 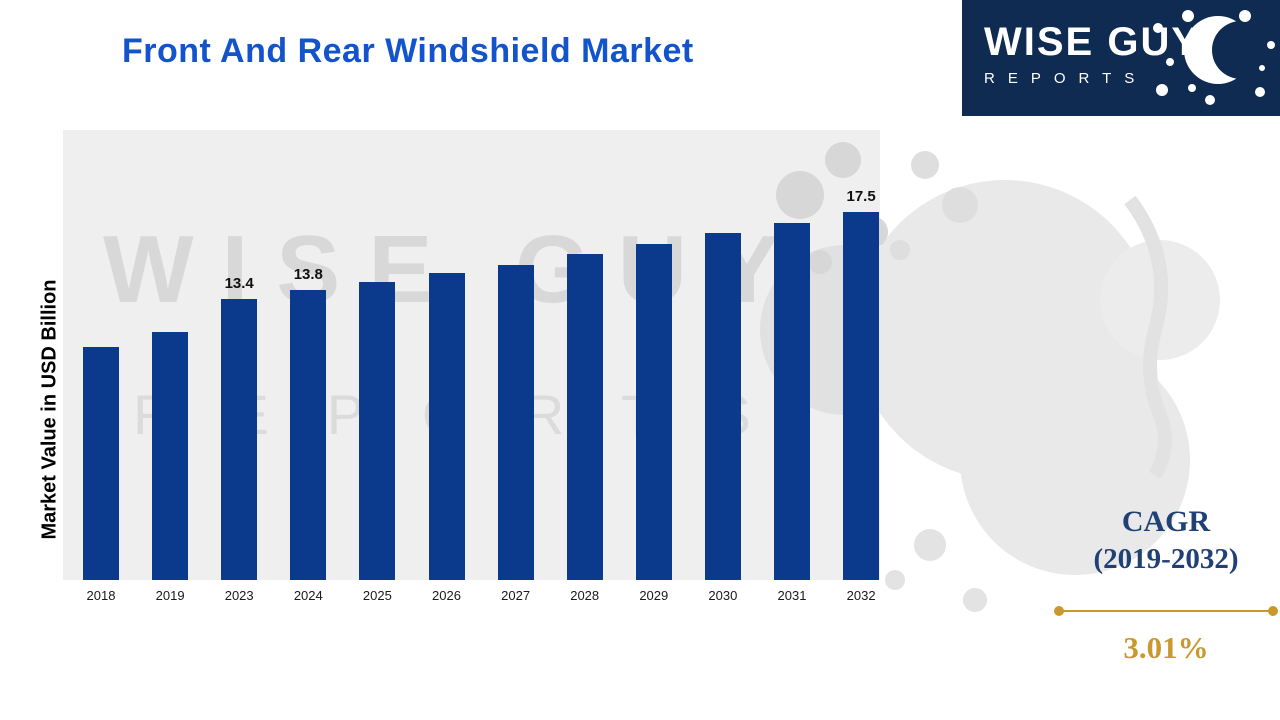 What do you see at coordinates (170, 595) in the screenshot?
I see `x-tick-label: 2019` at bounding box center [170, 595].